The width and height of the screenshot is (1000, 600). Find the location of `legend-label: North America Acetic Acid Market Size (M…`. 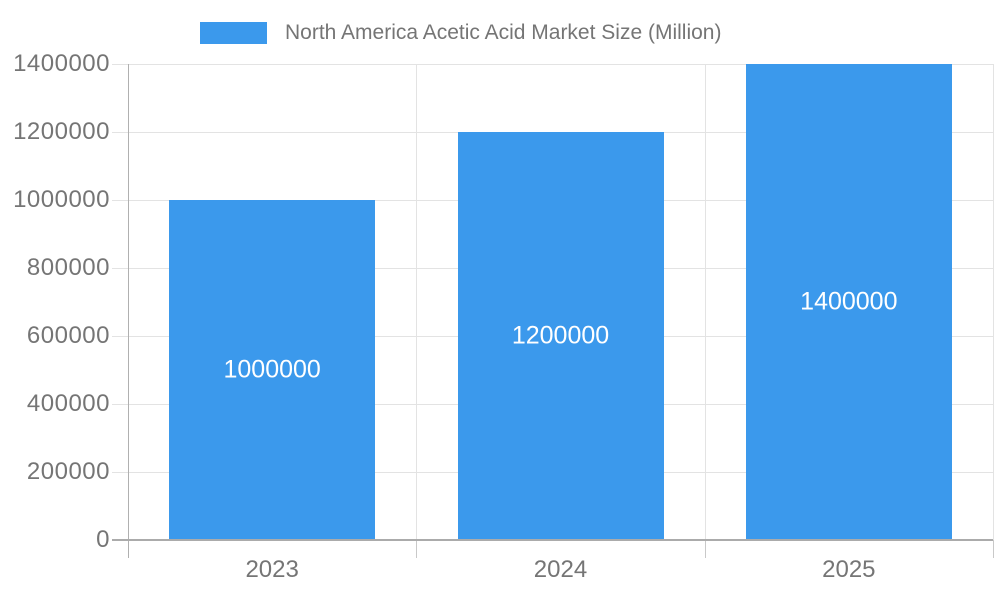

legend-label: North America Acetic Acid Market Size (M… is located at coordinates (503, 32).